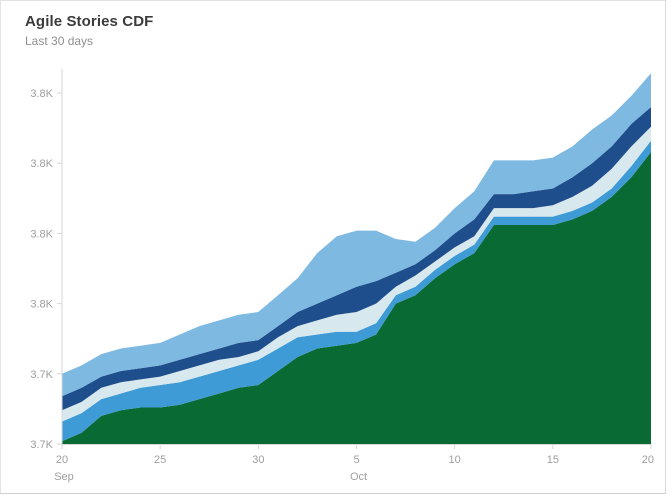  Describe the element at coordinates (356, 460) in the screenshot. I see `x-axis-tick-label: 5` at that location.